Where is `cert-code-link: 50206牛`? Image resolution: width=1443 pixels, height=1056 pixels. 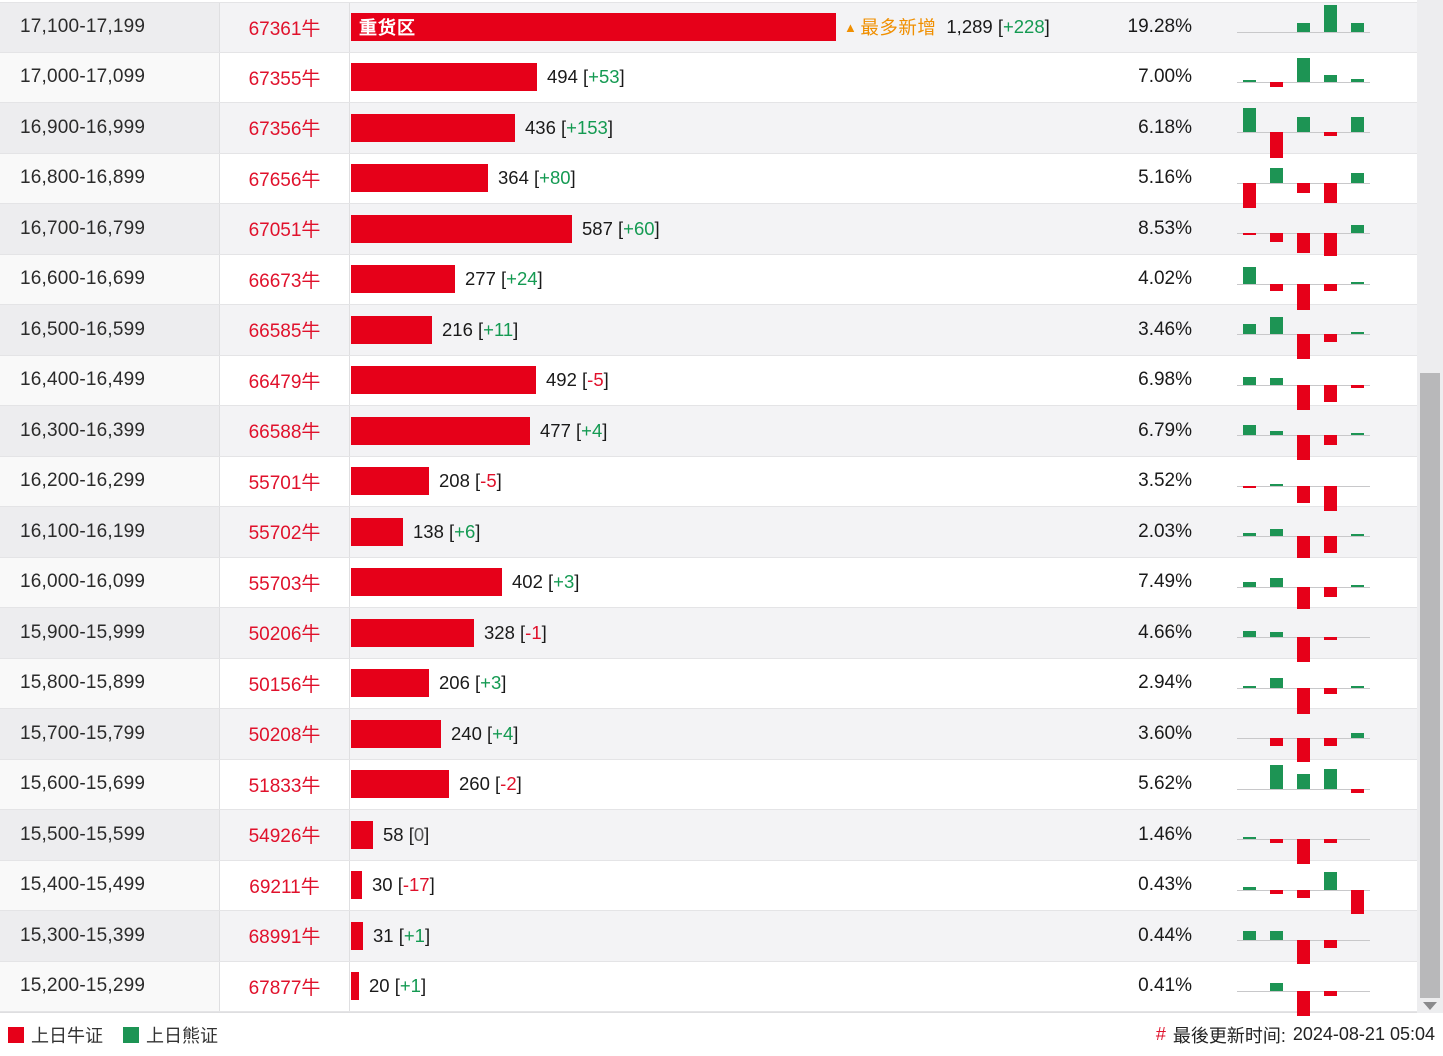 cert-code-link: 50206牛 is located at coordinates (285, 633).